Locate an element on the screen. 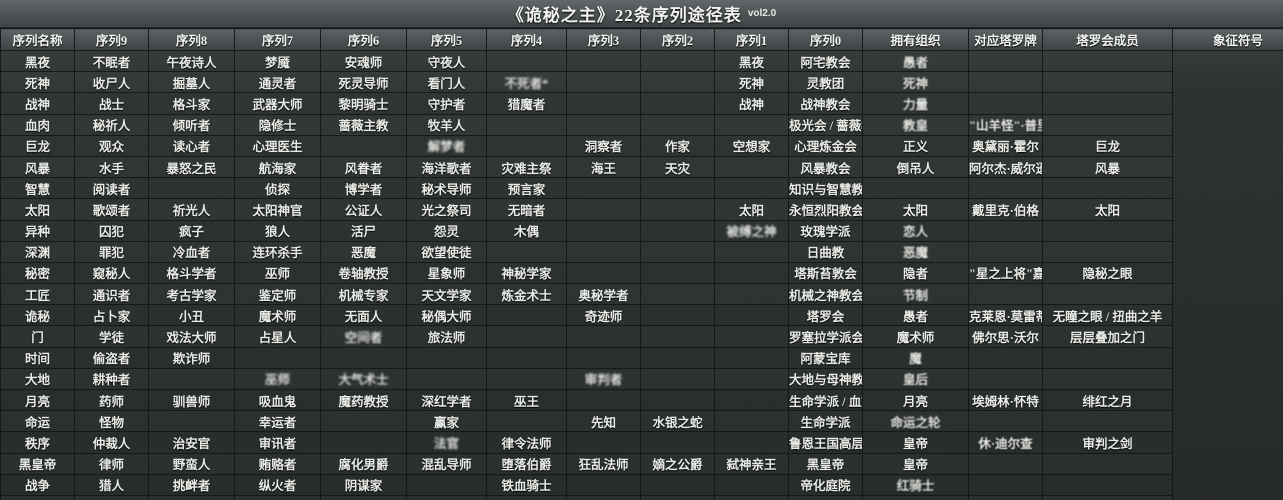  sequence-cell: 魔术师 is located at coordinates (277, 315).